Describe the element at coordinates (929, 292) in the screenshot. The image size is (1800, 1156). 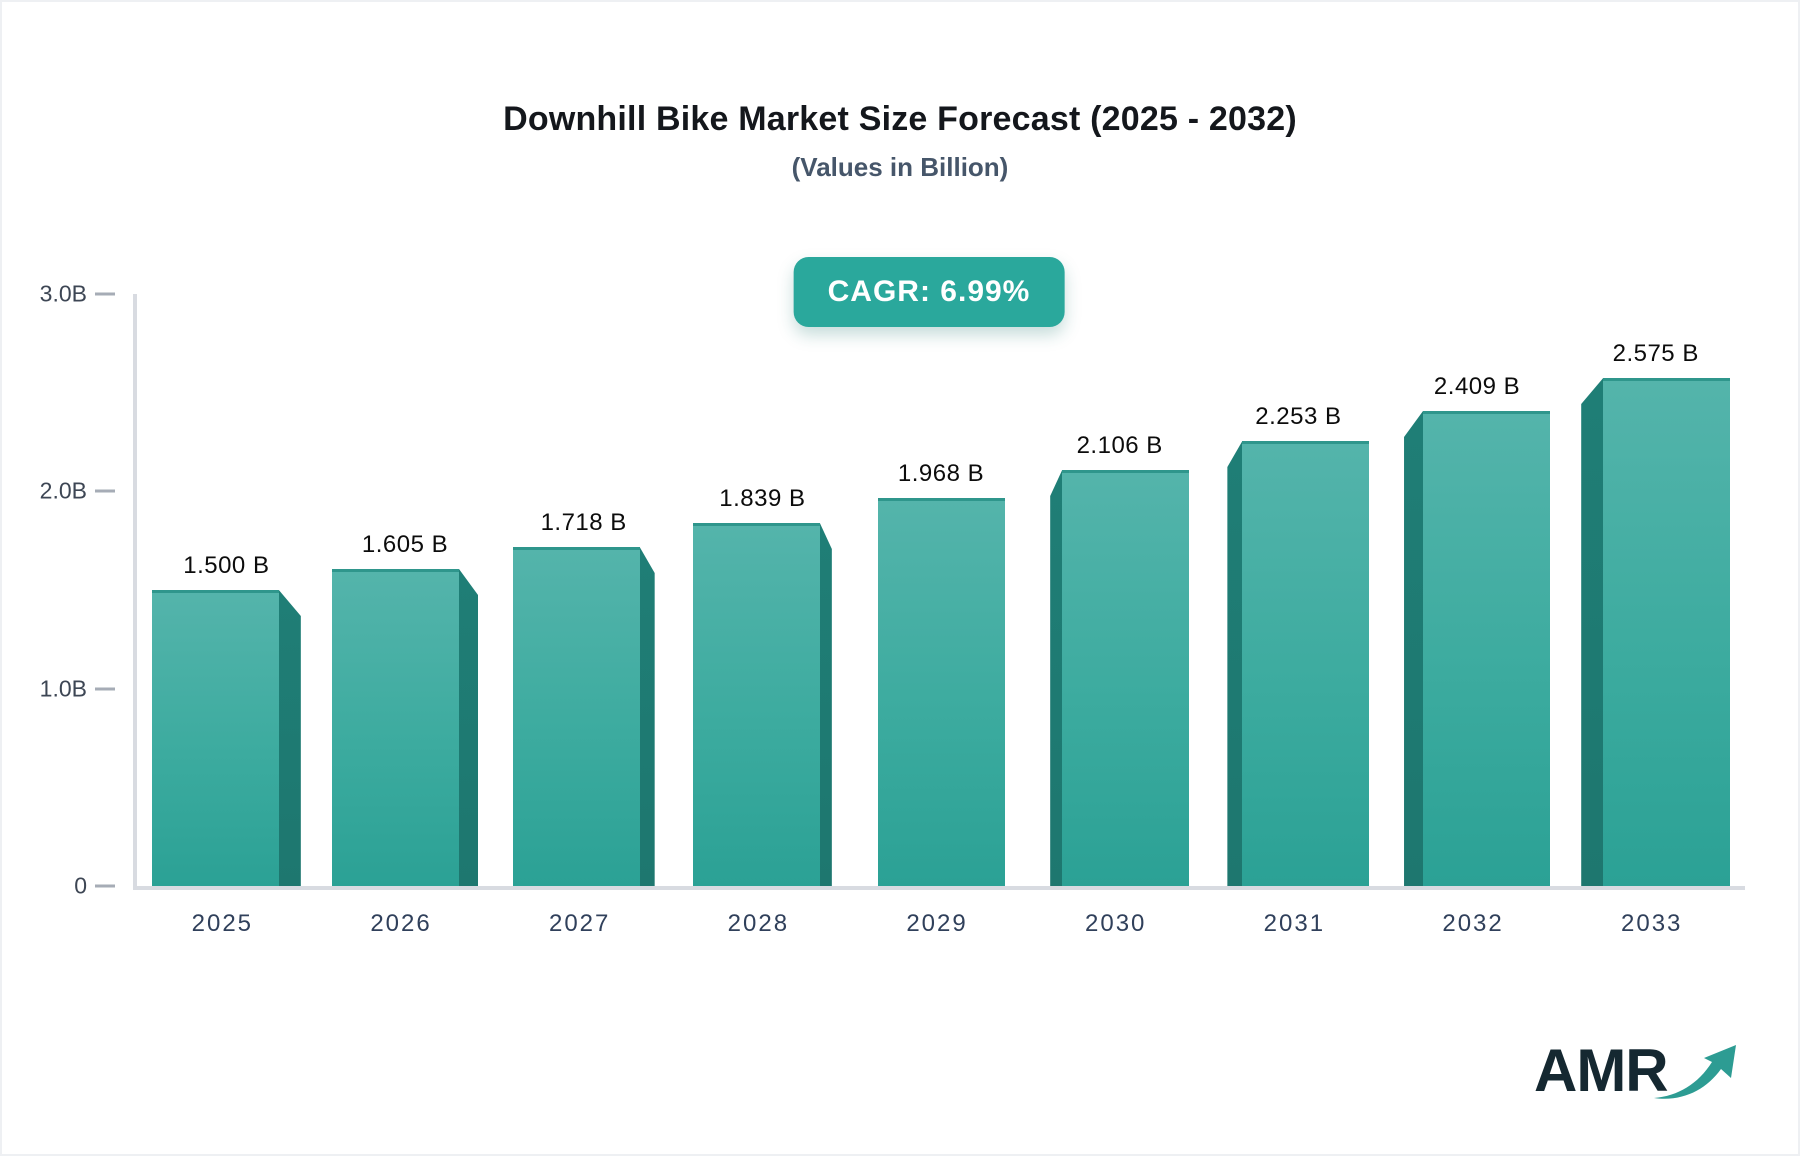
I see `cagr-badge: CAGR: 6.99%` at that location.